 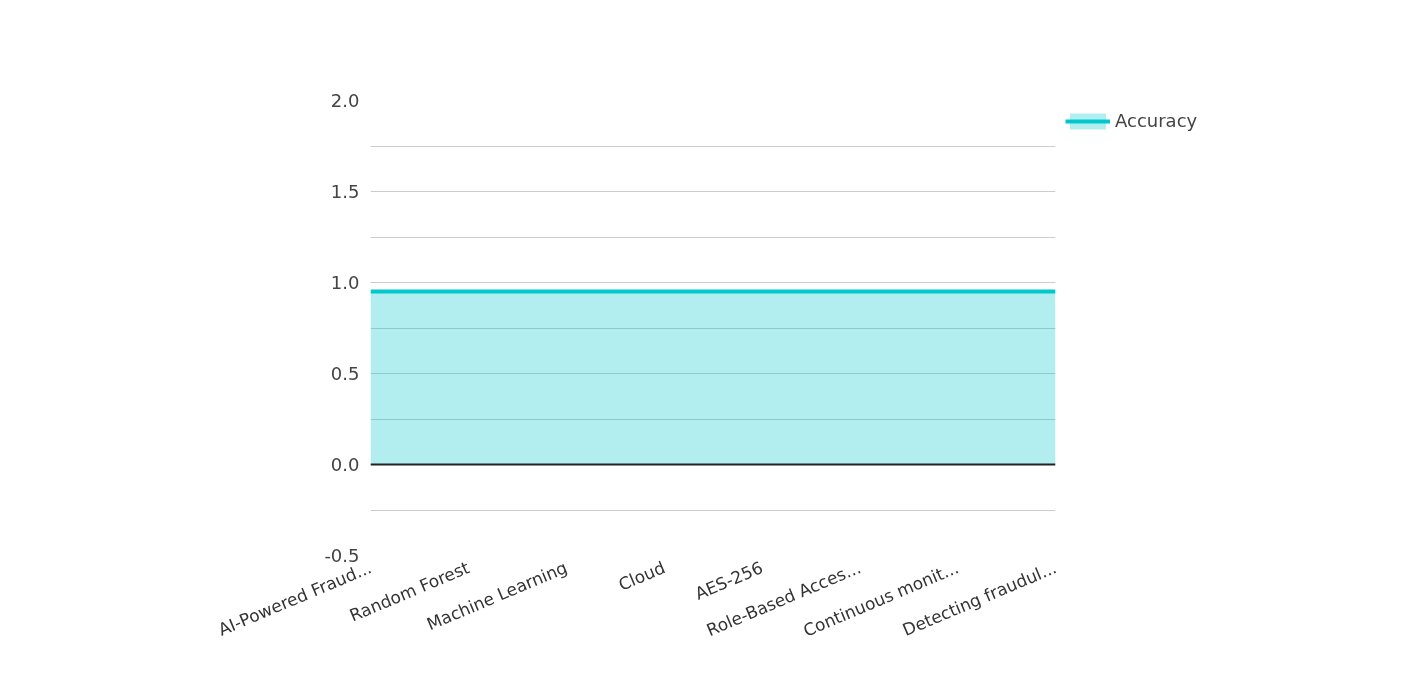 What do you see at coordinates (345, 282) in the screenshot?
I see `y-tick-label: 1.0` at bounding box center [345, 282].